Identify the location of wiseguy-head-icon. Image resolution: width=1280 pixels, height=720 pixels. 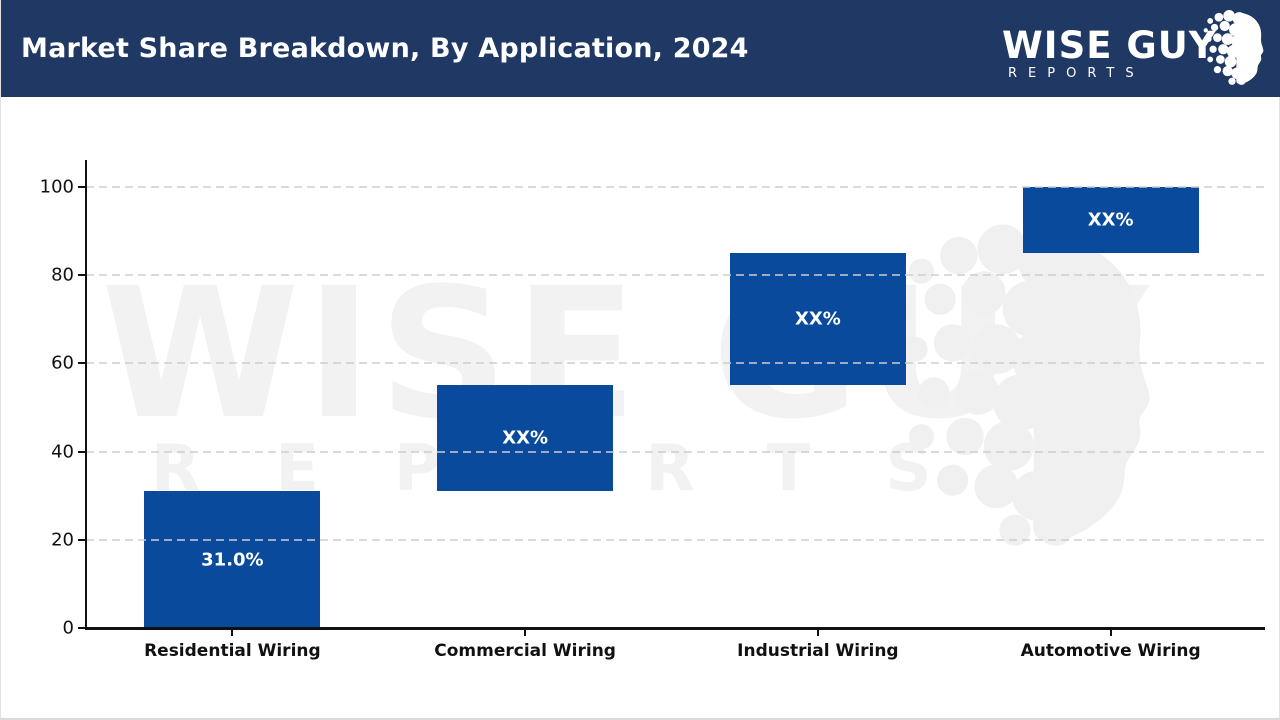
(1233, 47).